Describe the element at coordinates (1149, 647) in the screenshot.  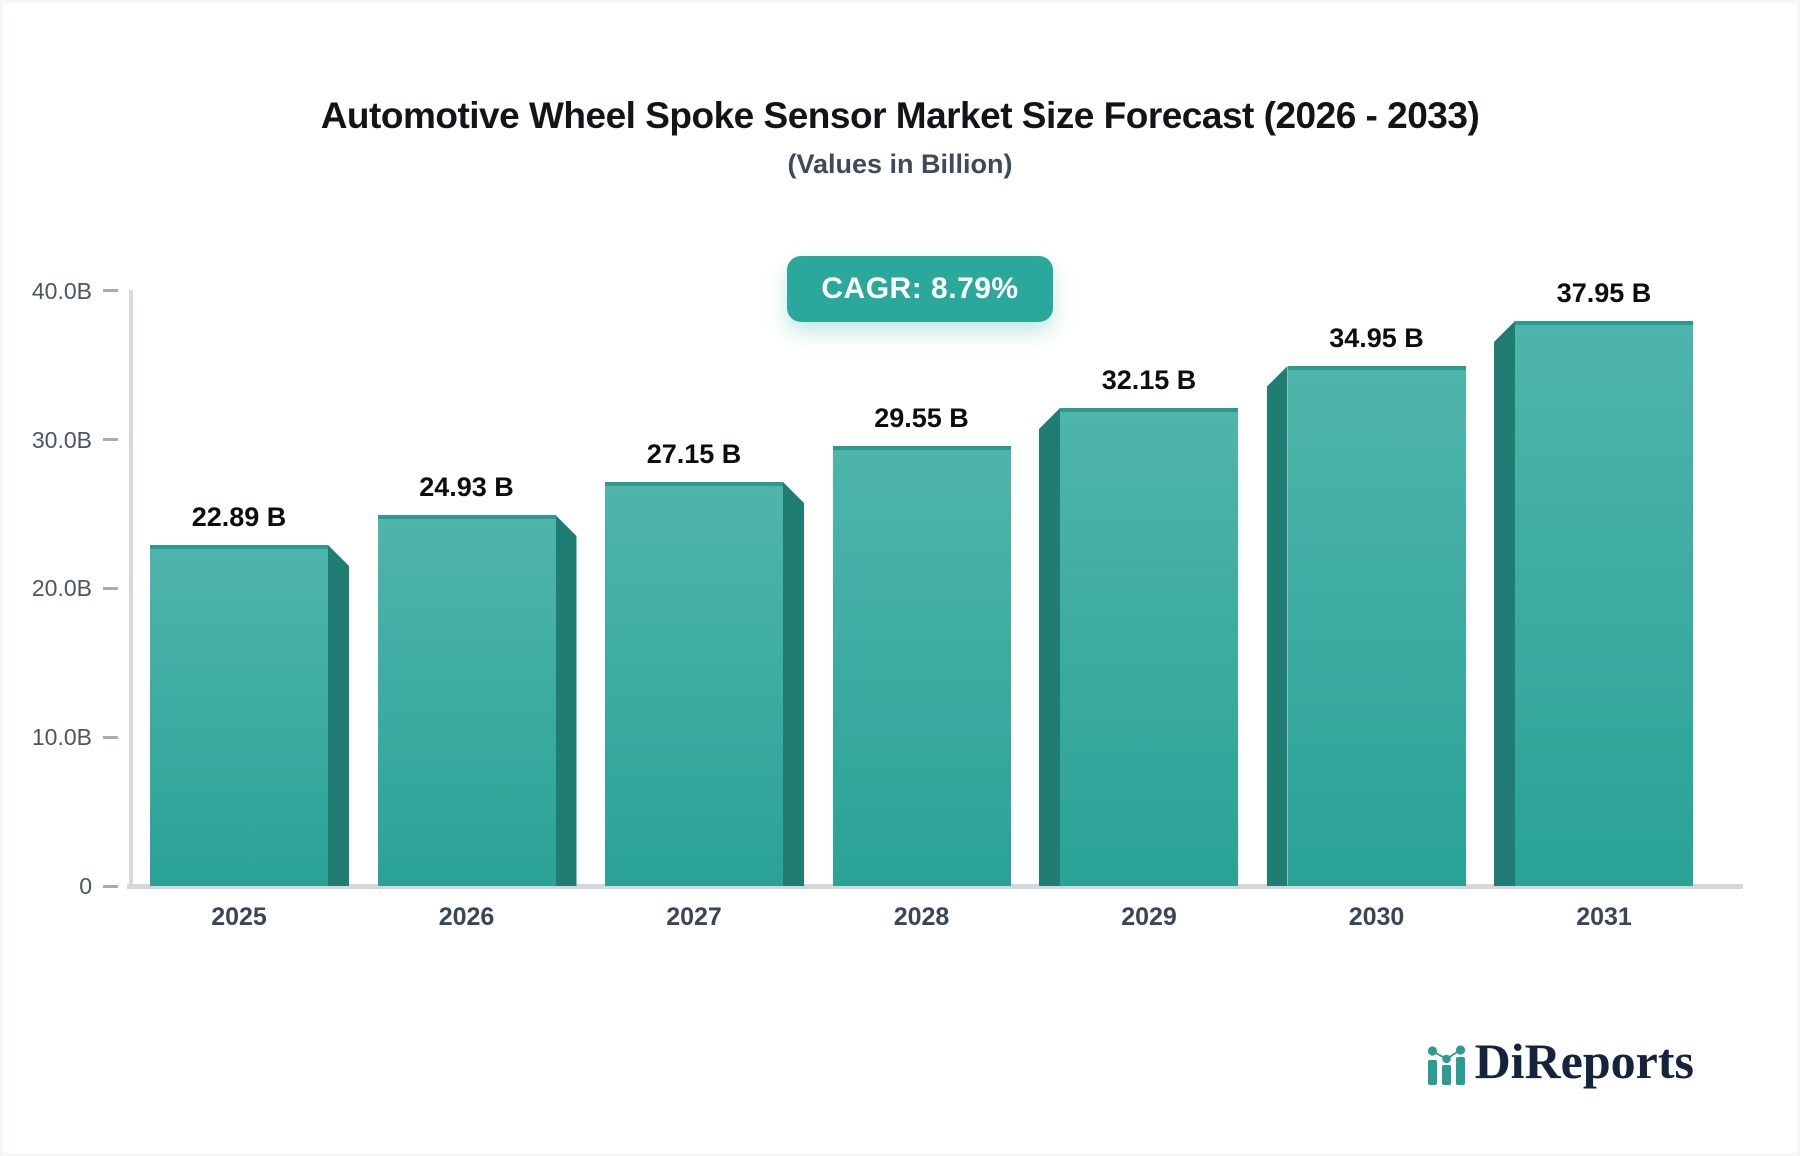
I see `bar-2029` at that location.